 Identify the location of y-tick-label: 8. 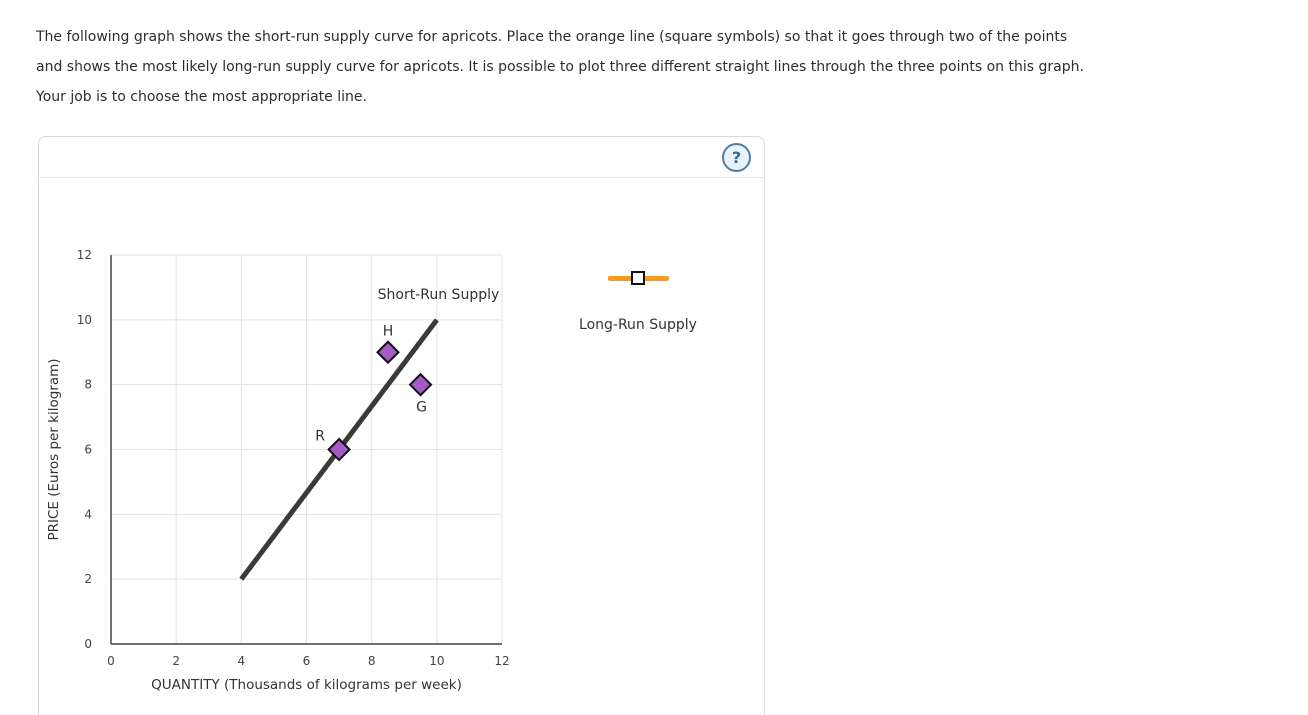
(88, 385).